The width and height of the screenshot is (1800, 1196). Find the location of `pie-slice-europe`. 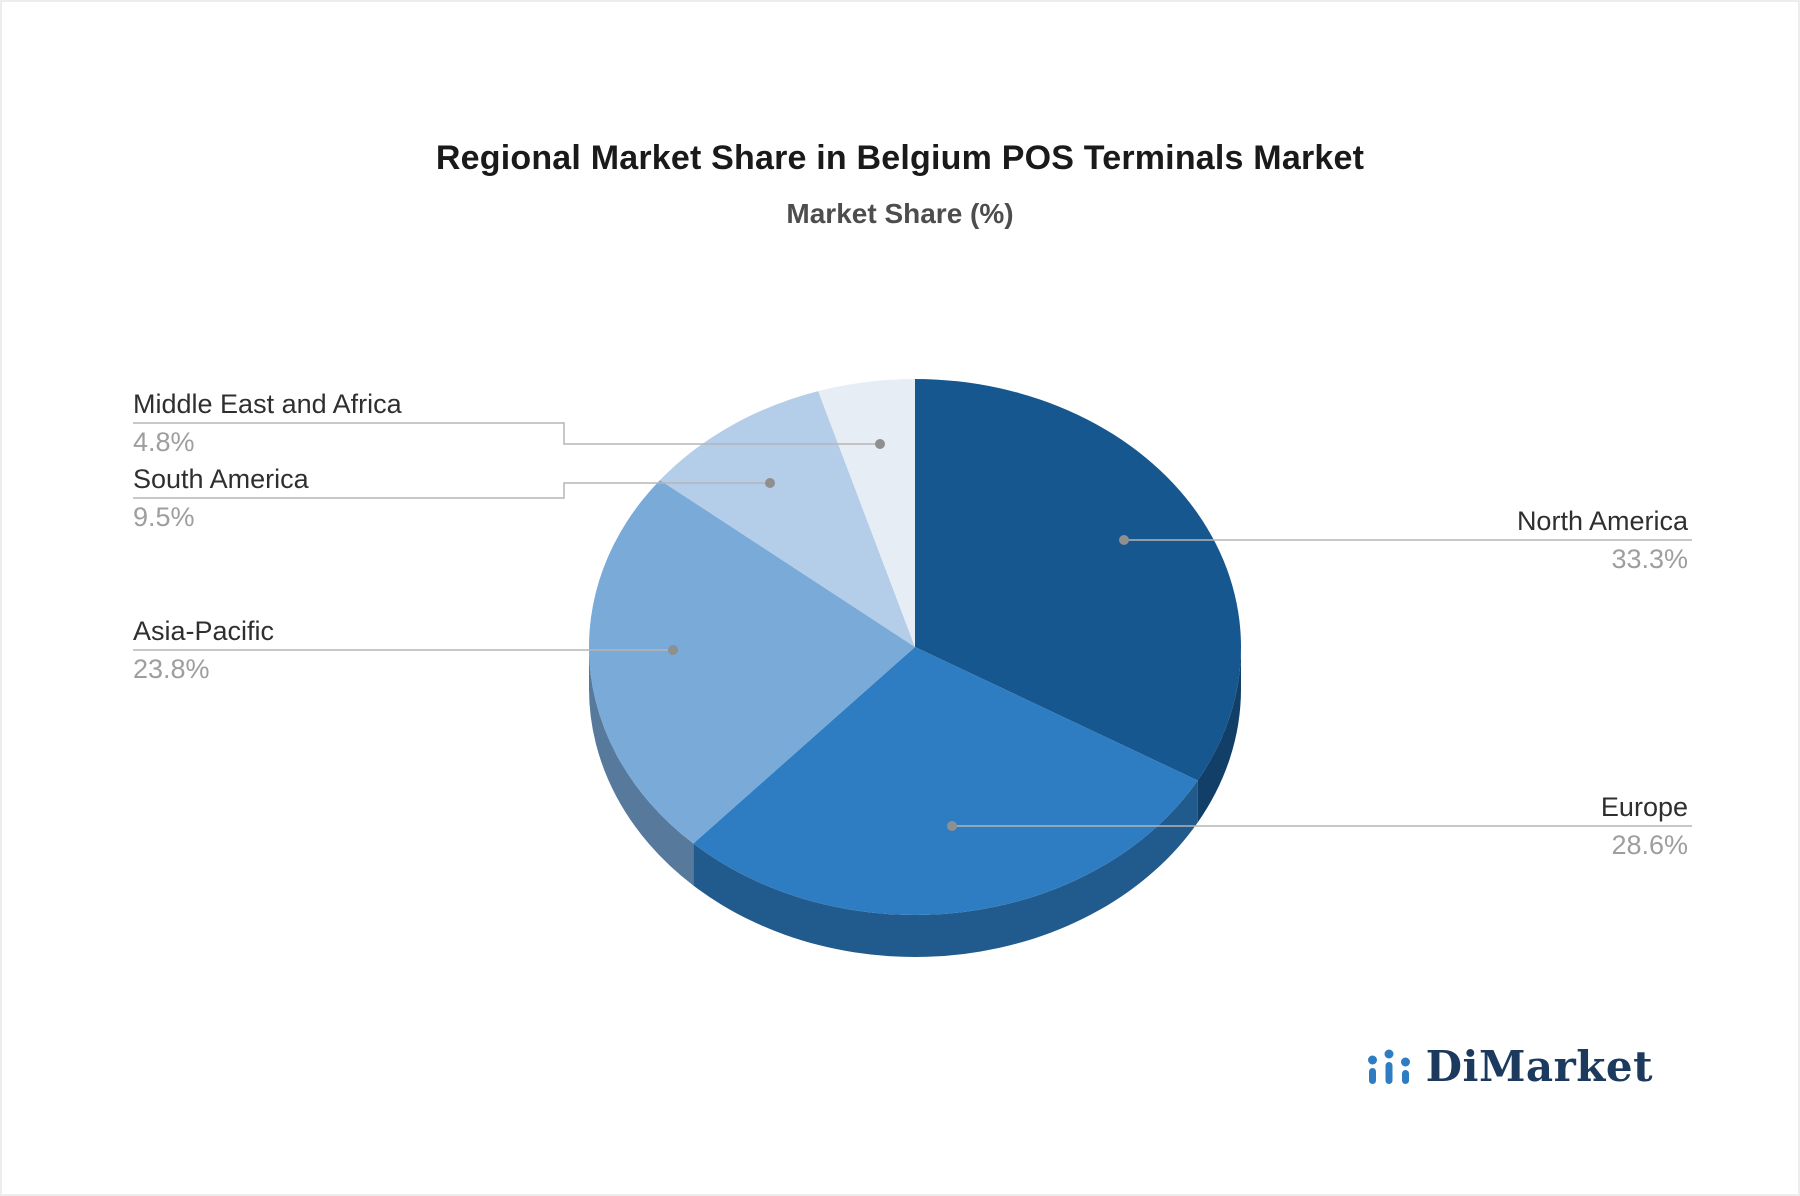

pie-slice-europe is located at coordinates (945, 781).